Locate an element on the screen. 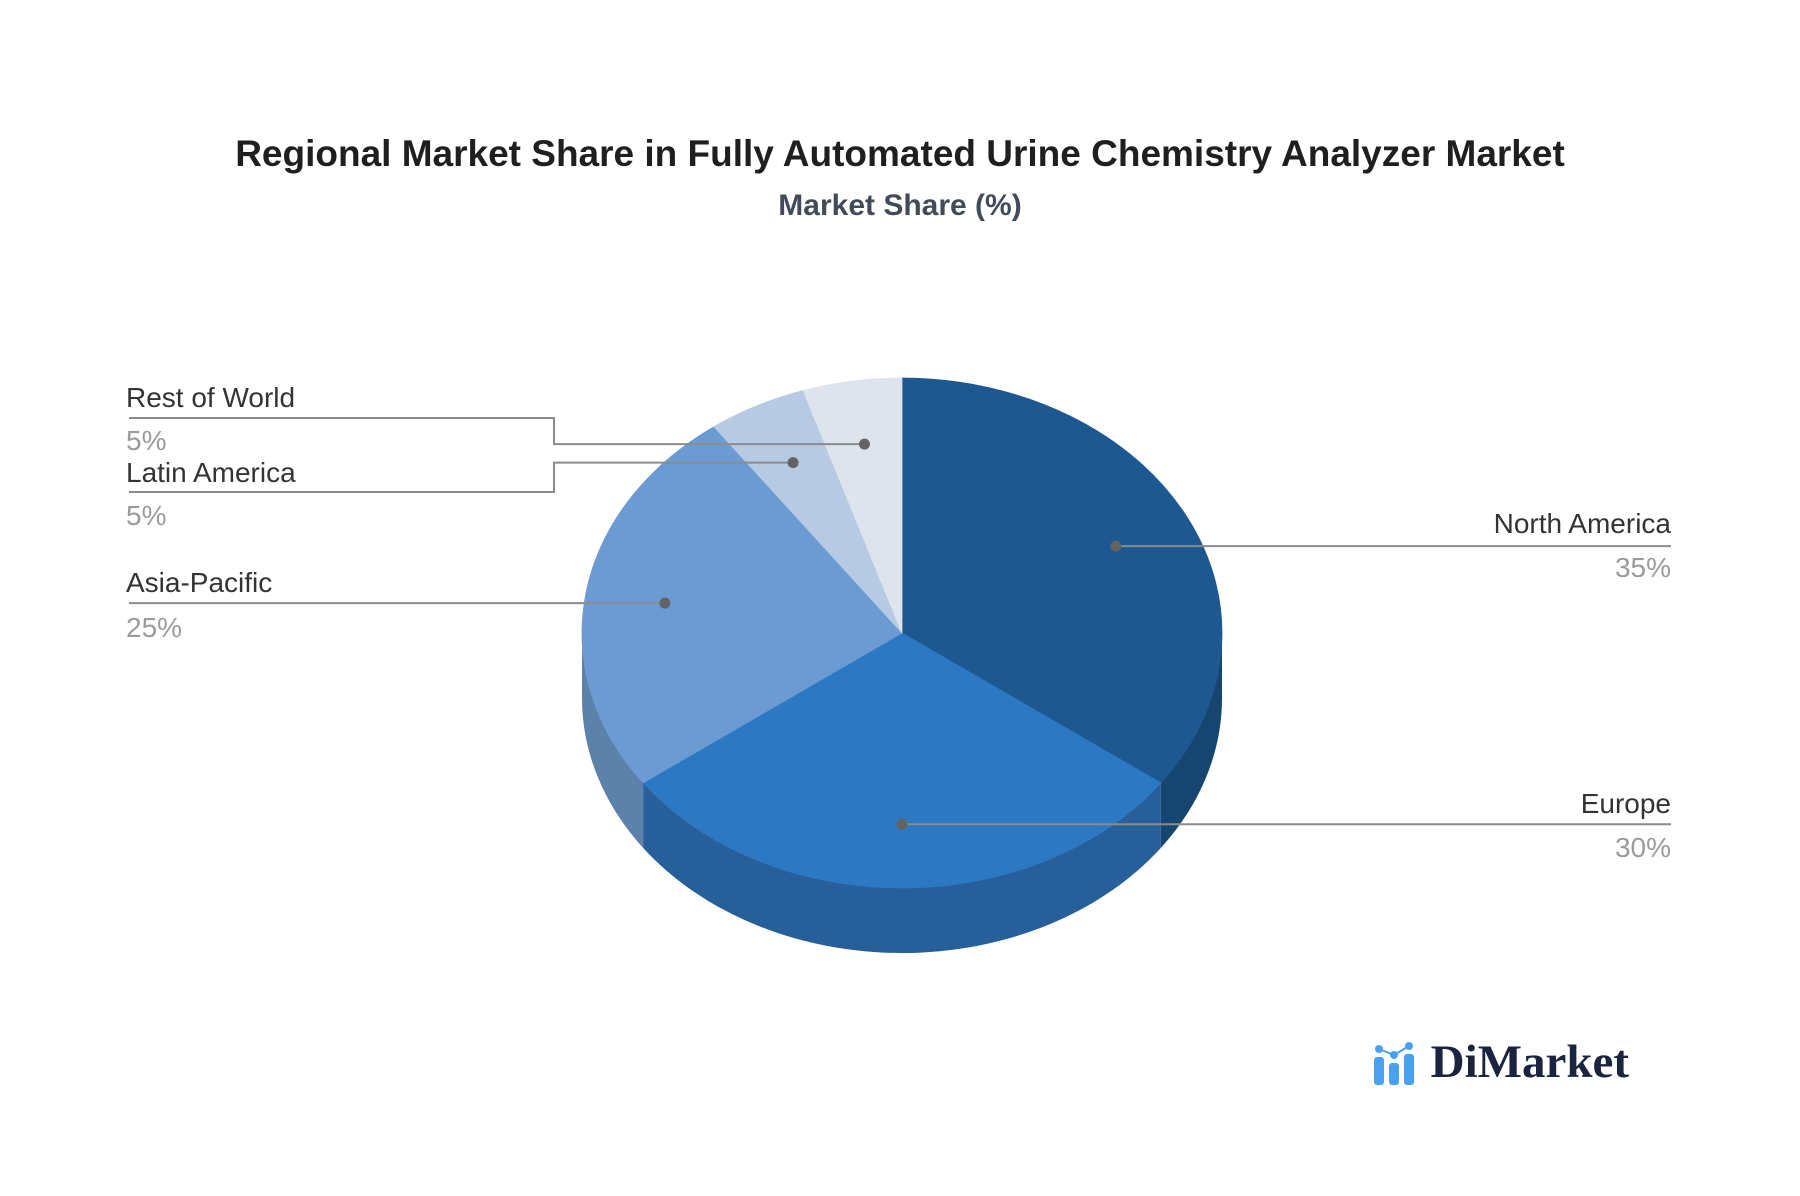 The height and width of the screenshot is (1196, 1800). bar-line-chart-icon is located at coordinates (1393, 1063).